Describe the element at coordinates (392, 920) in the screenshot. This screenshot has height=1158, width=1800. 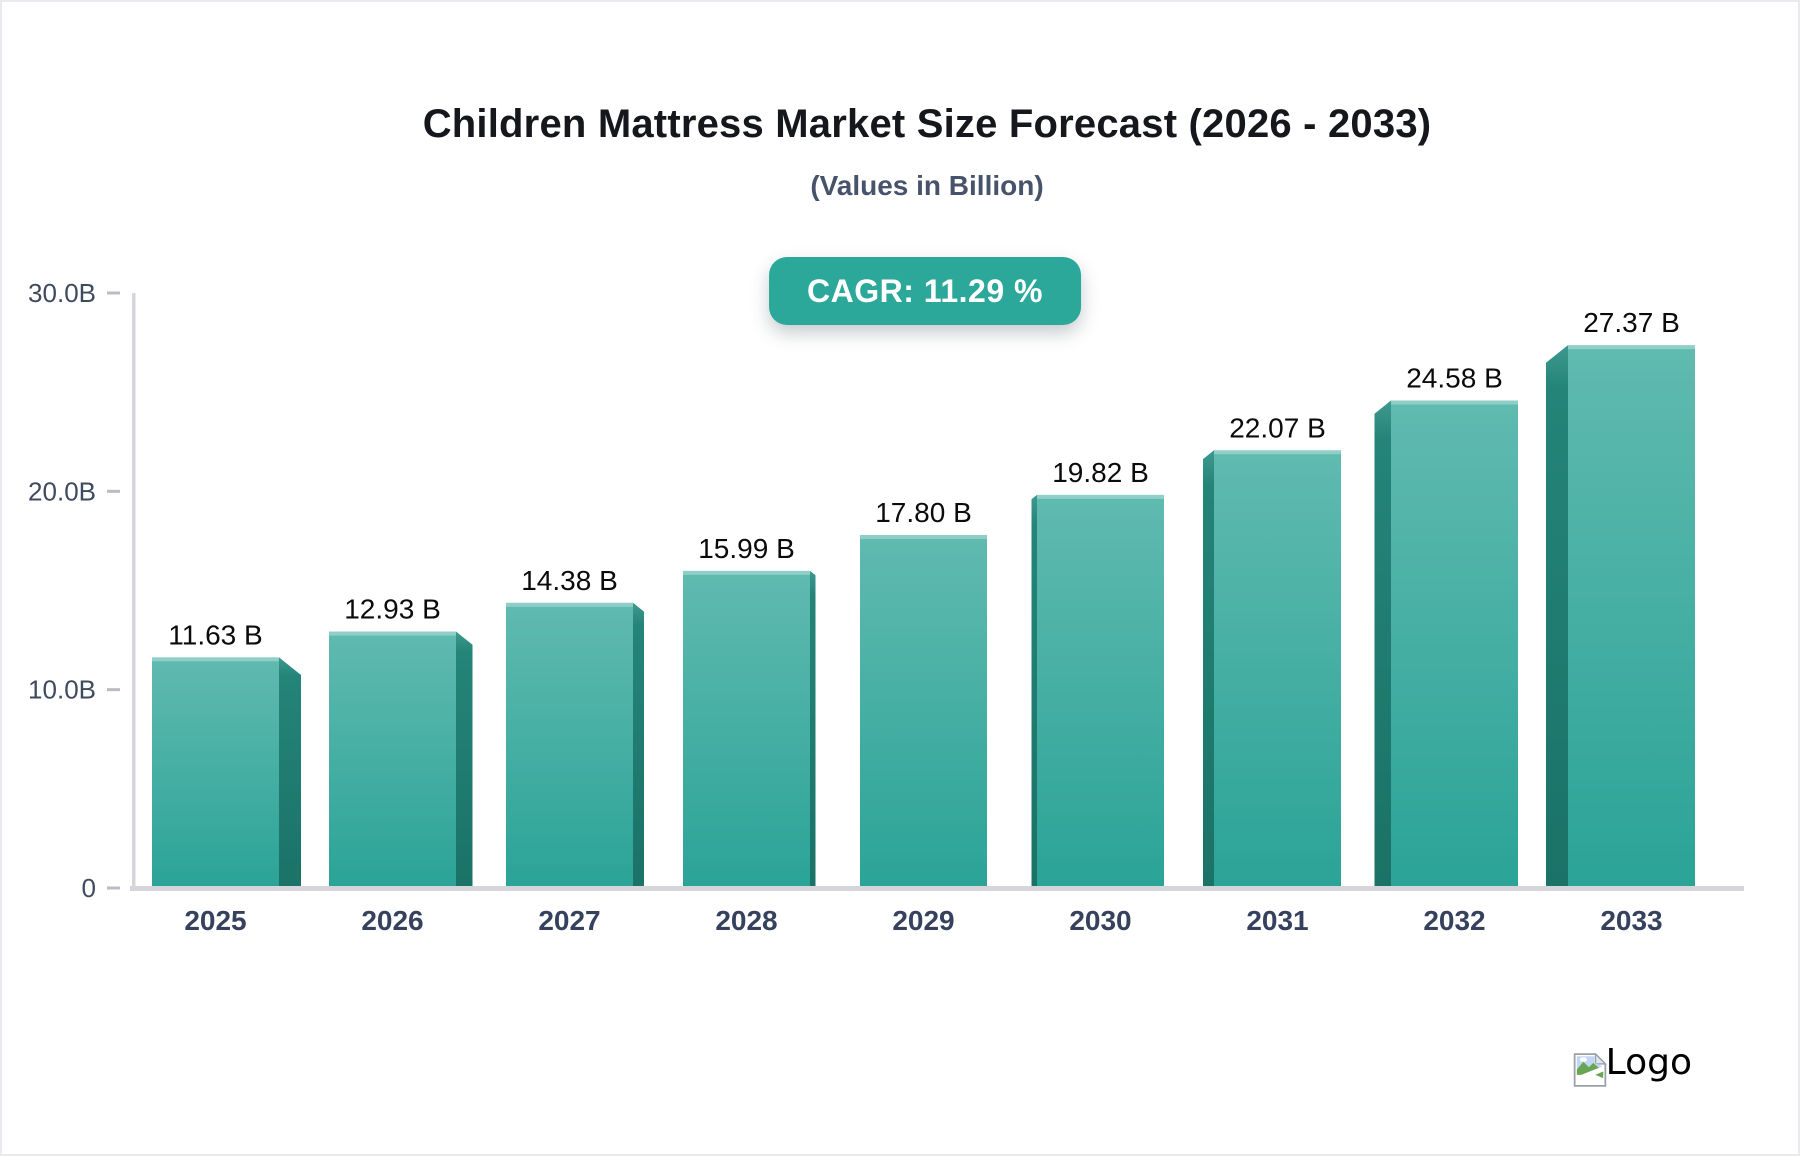
I see `x-axis-label: 2026` at that location.